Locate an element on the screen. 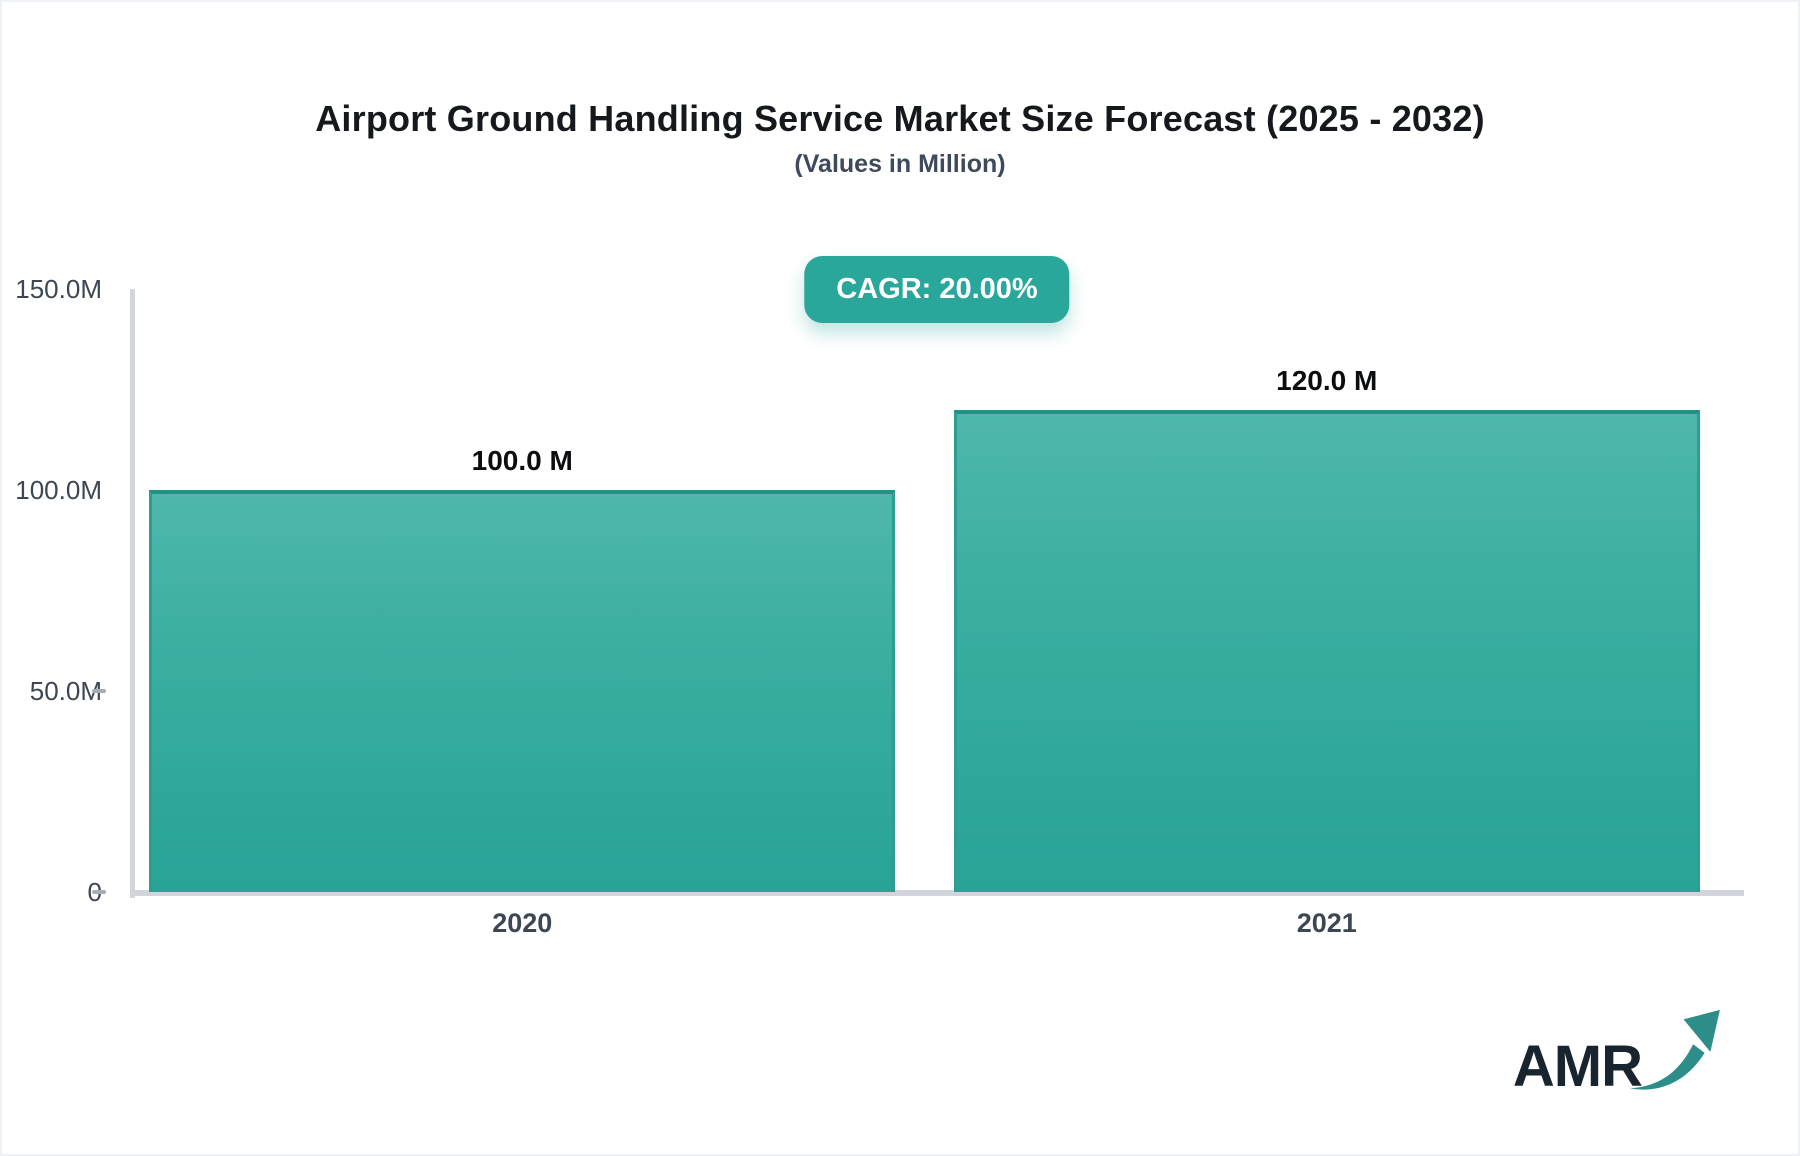  bar-2020 is located at coordinates (522, 691).